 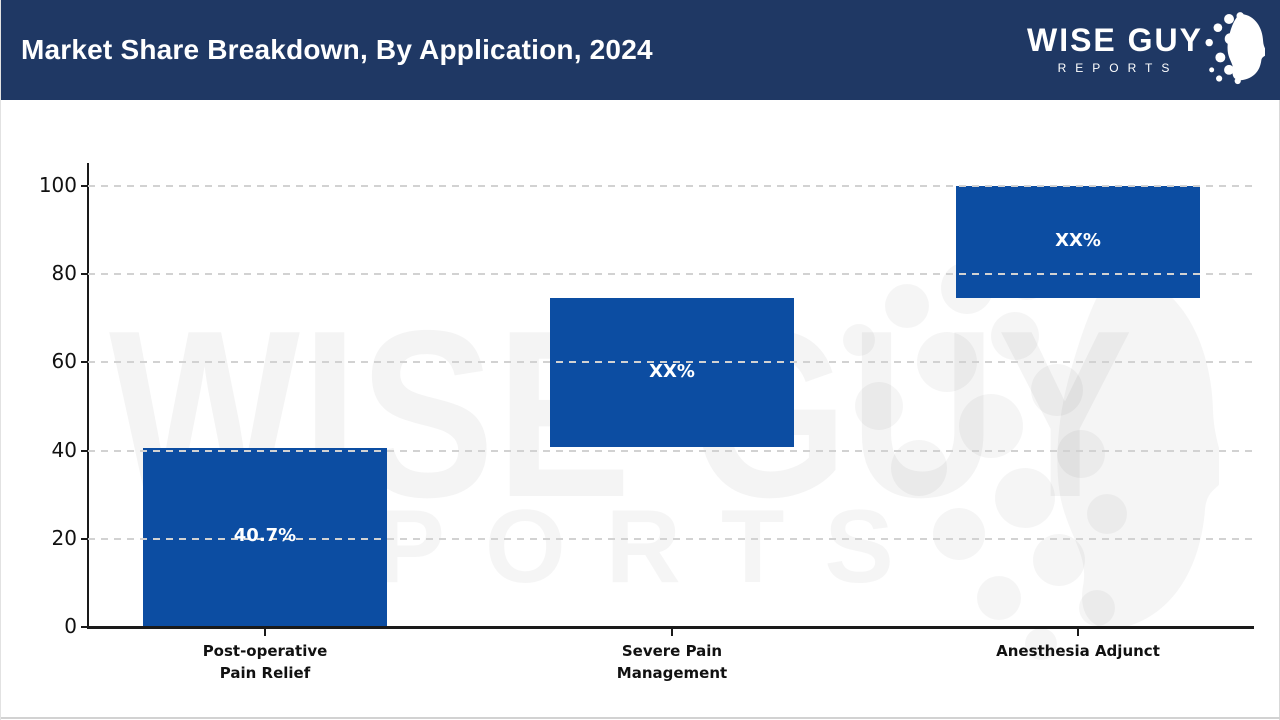 What do you see at coordinates (64, 537) in the screenshot?
I see `y-axis-tick-label: 20` at bounding box center [64, 537].